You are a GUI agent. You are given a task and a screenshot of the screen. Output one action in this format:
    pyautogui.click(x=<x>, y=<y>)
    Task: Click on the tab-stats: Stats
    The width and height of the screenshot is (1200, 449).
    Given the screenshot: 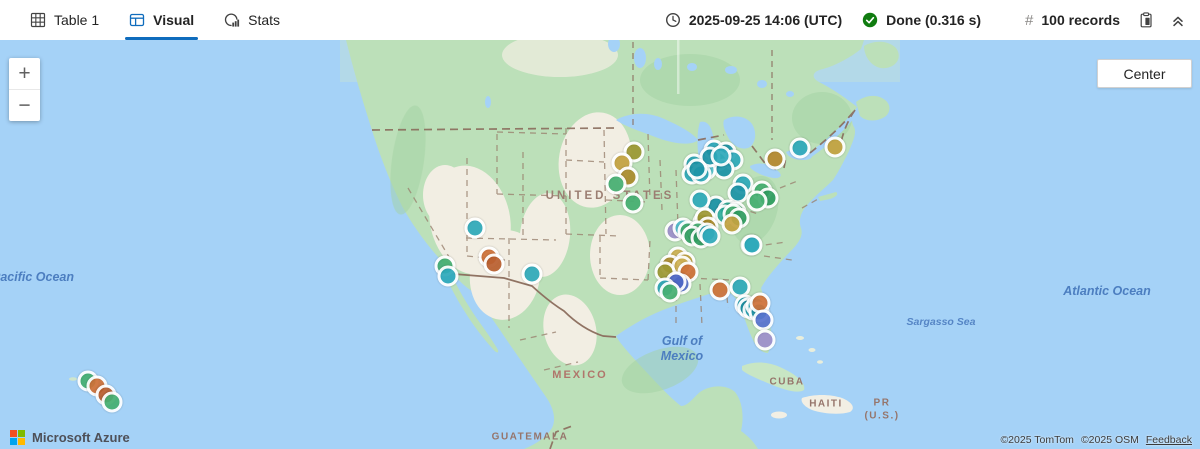 What is the action you would take?
    pyautogui.click(x=252, y=20)
    